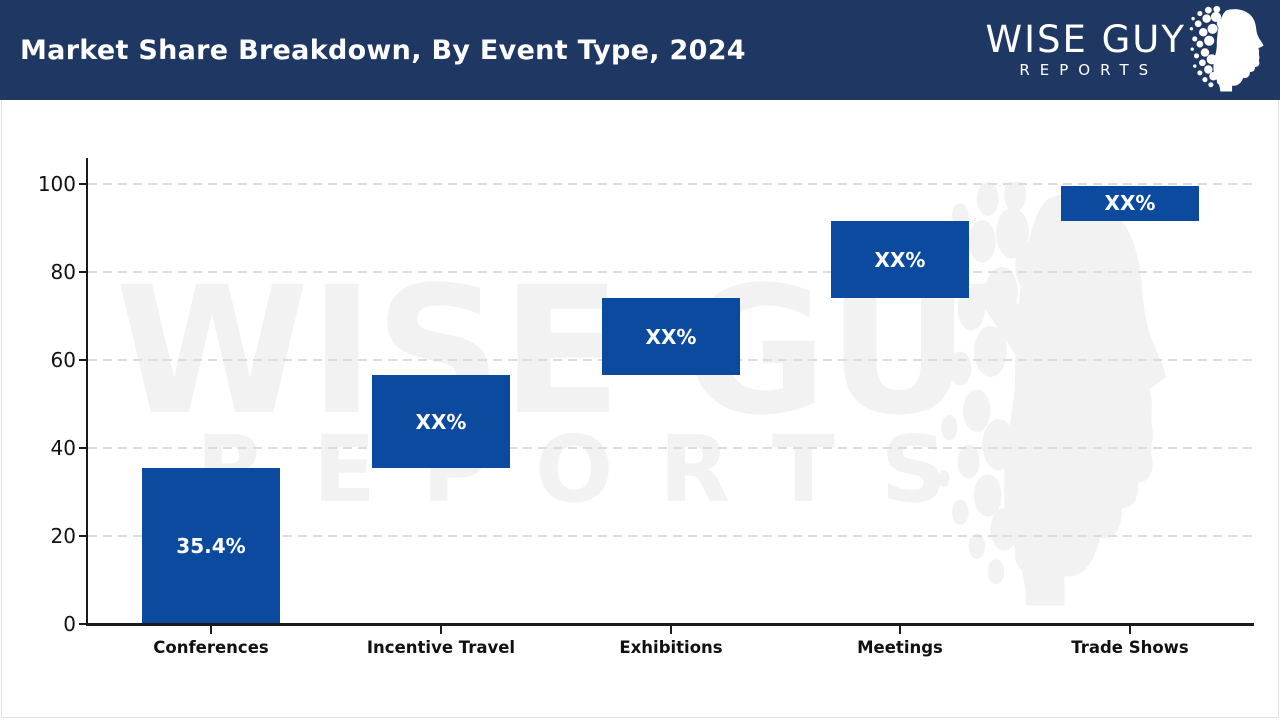 The width and height of the screenshot is (1280, 720). I want to click on y-axis-tick-label: 40, so click(63, 448).